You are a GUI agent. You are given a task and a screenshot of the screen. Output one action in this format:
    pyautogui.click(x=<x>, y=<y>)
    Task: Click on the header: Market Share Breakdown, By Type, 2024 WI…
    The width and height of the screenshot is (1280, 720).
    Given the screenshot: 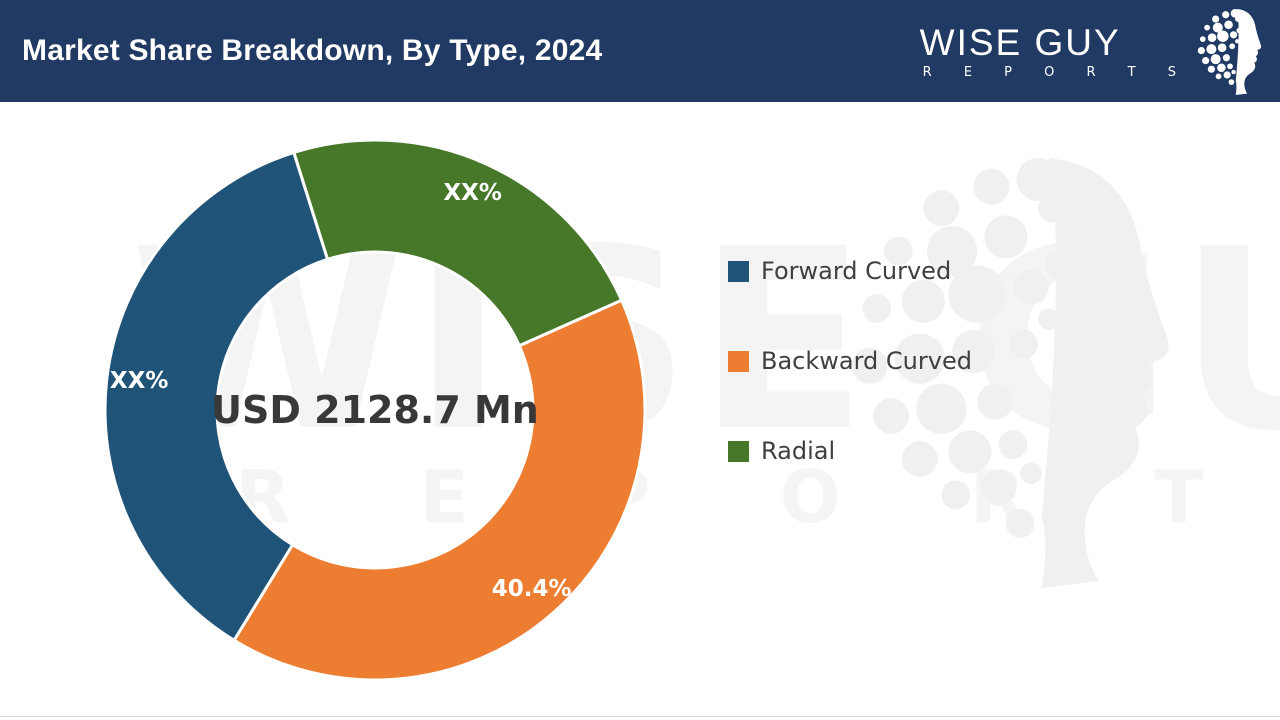 What is the action you would take?
    pyautogui.click(x=640, y=51)
    